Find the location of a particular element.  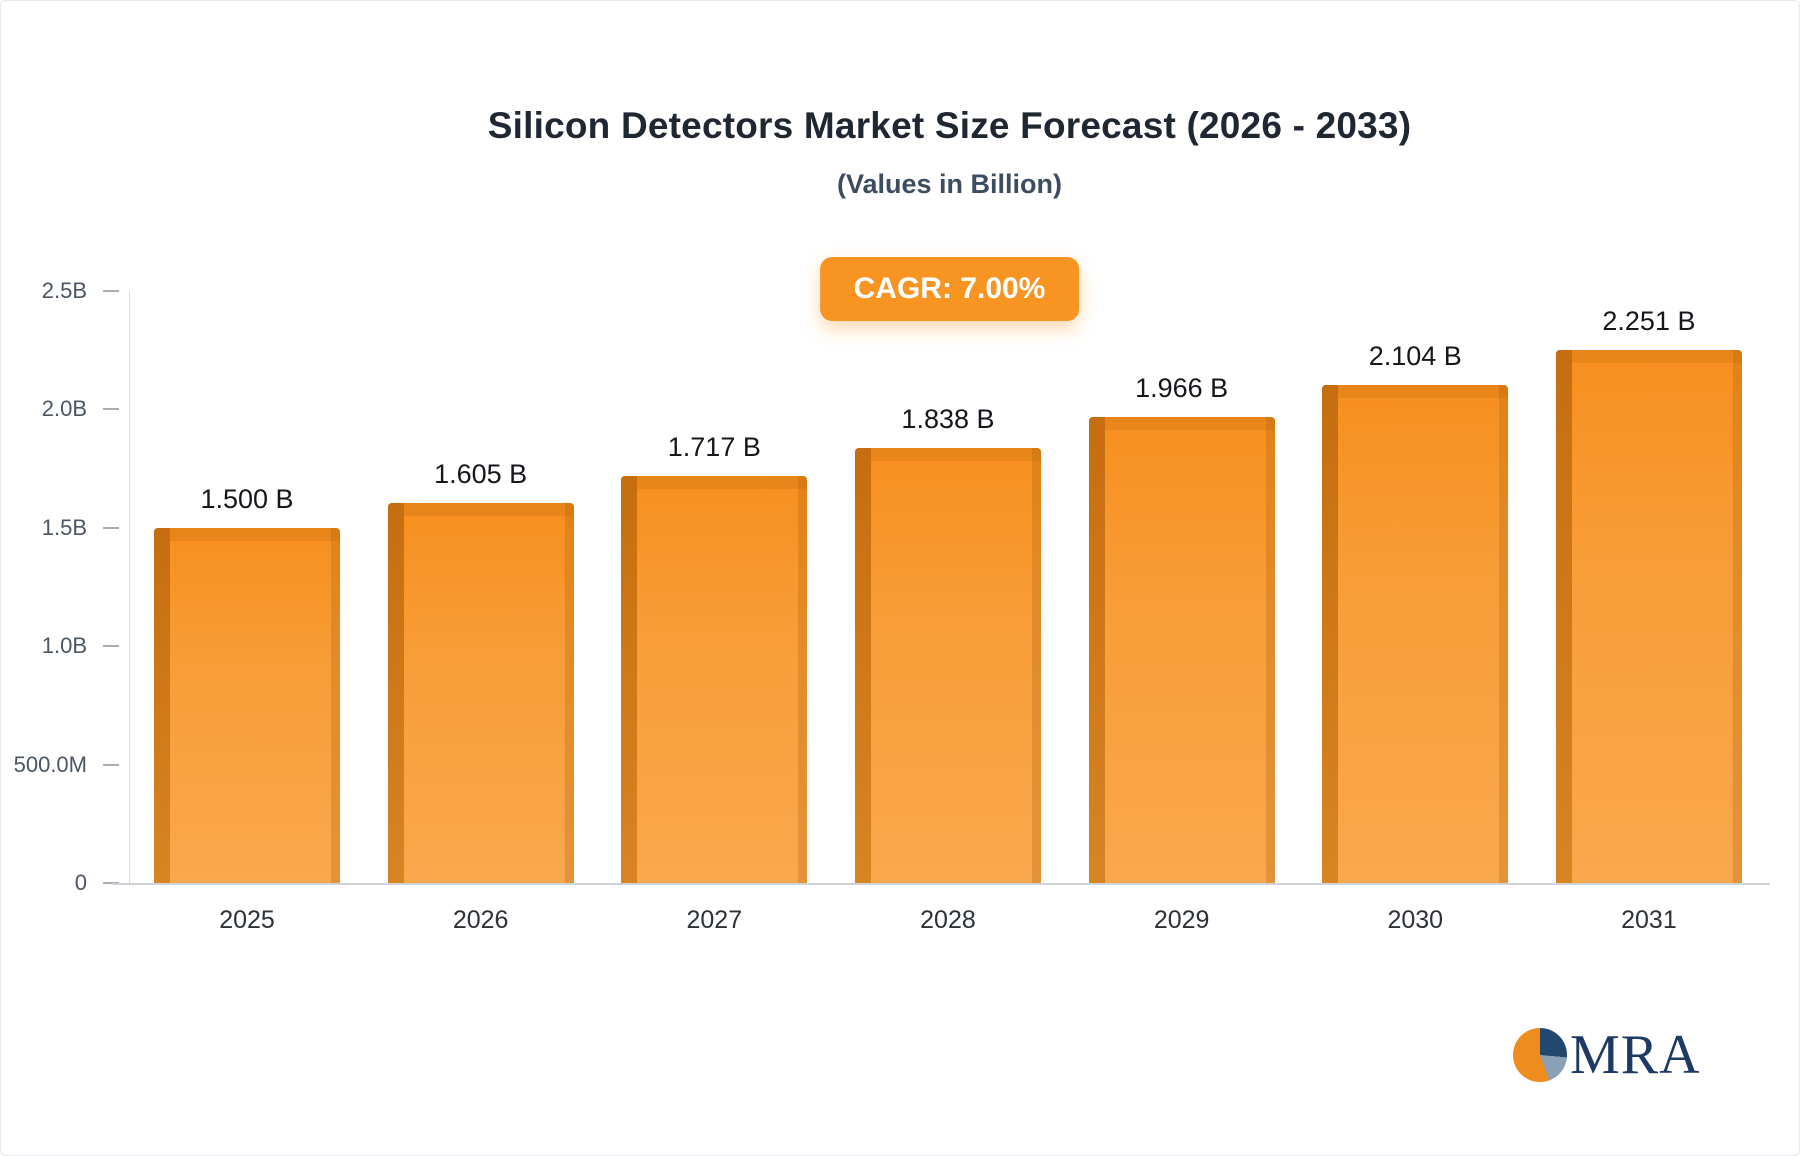

bar-group: 1.605 B 2026 is located at coordinates (480, 612).